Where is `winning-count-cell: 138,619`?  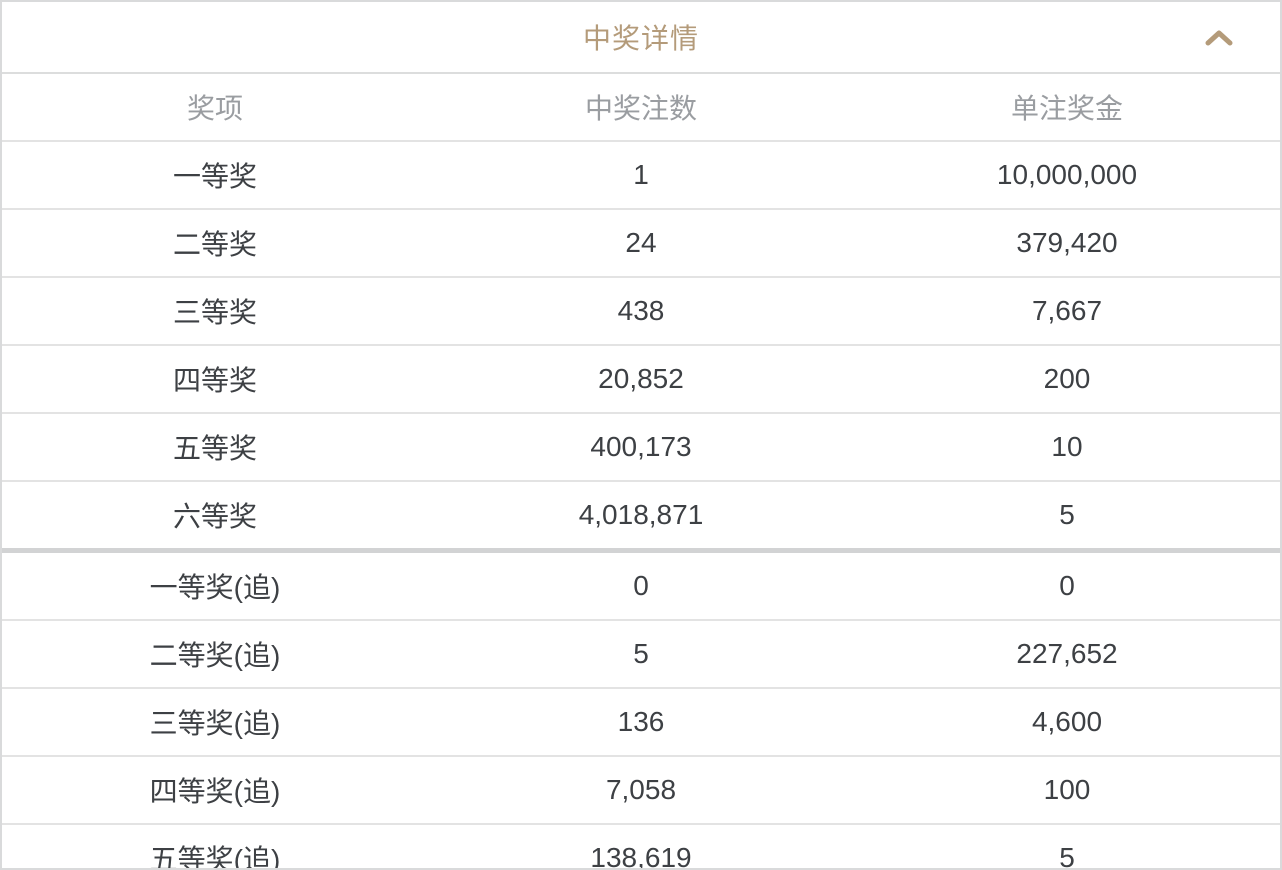 winning-count-cell: 138,619 is located at coordinates (641, 846).